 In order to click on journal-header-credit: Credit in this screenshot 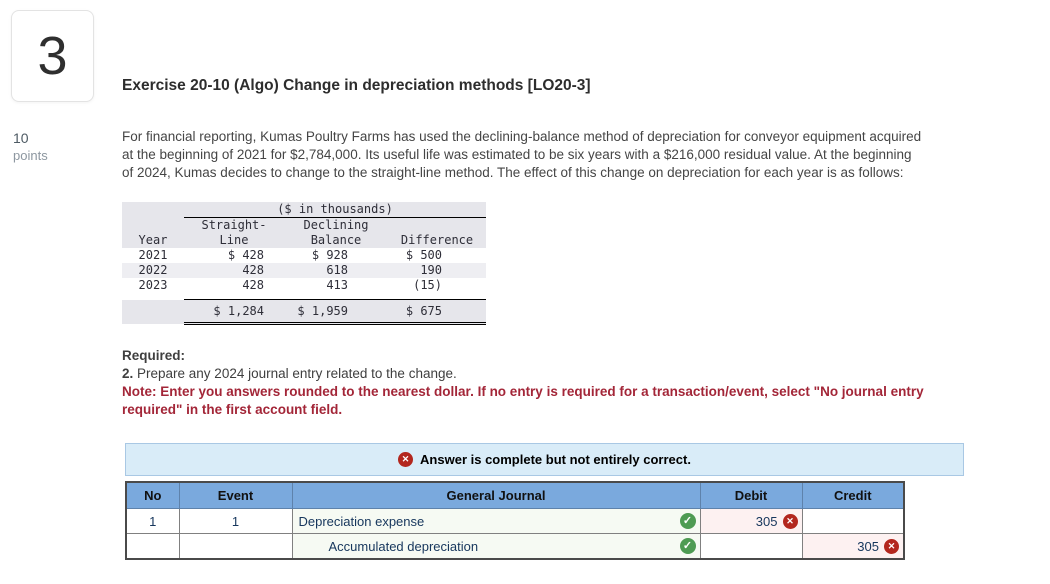, I will do `click(853, 495)`.